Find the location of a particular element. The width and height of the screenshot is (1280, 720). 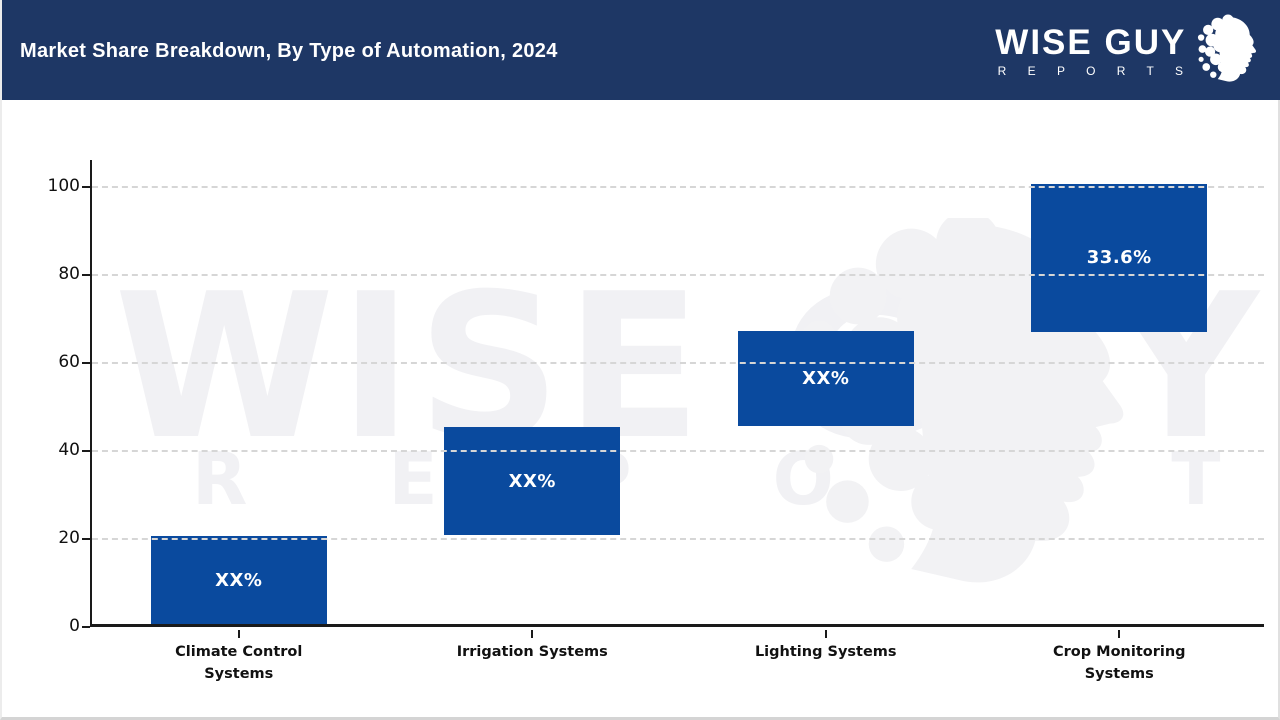

bar-4: 33.6% is located at coordinates (1119, 258).